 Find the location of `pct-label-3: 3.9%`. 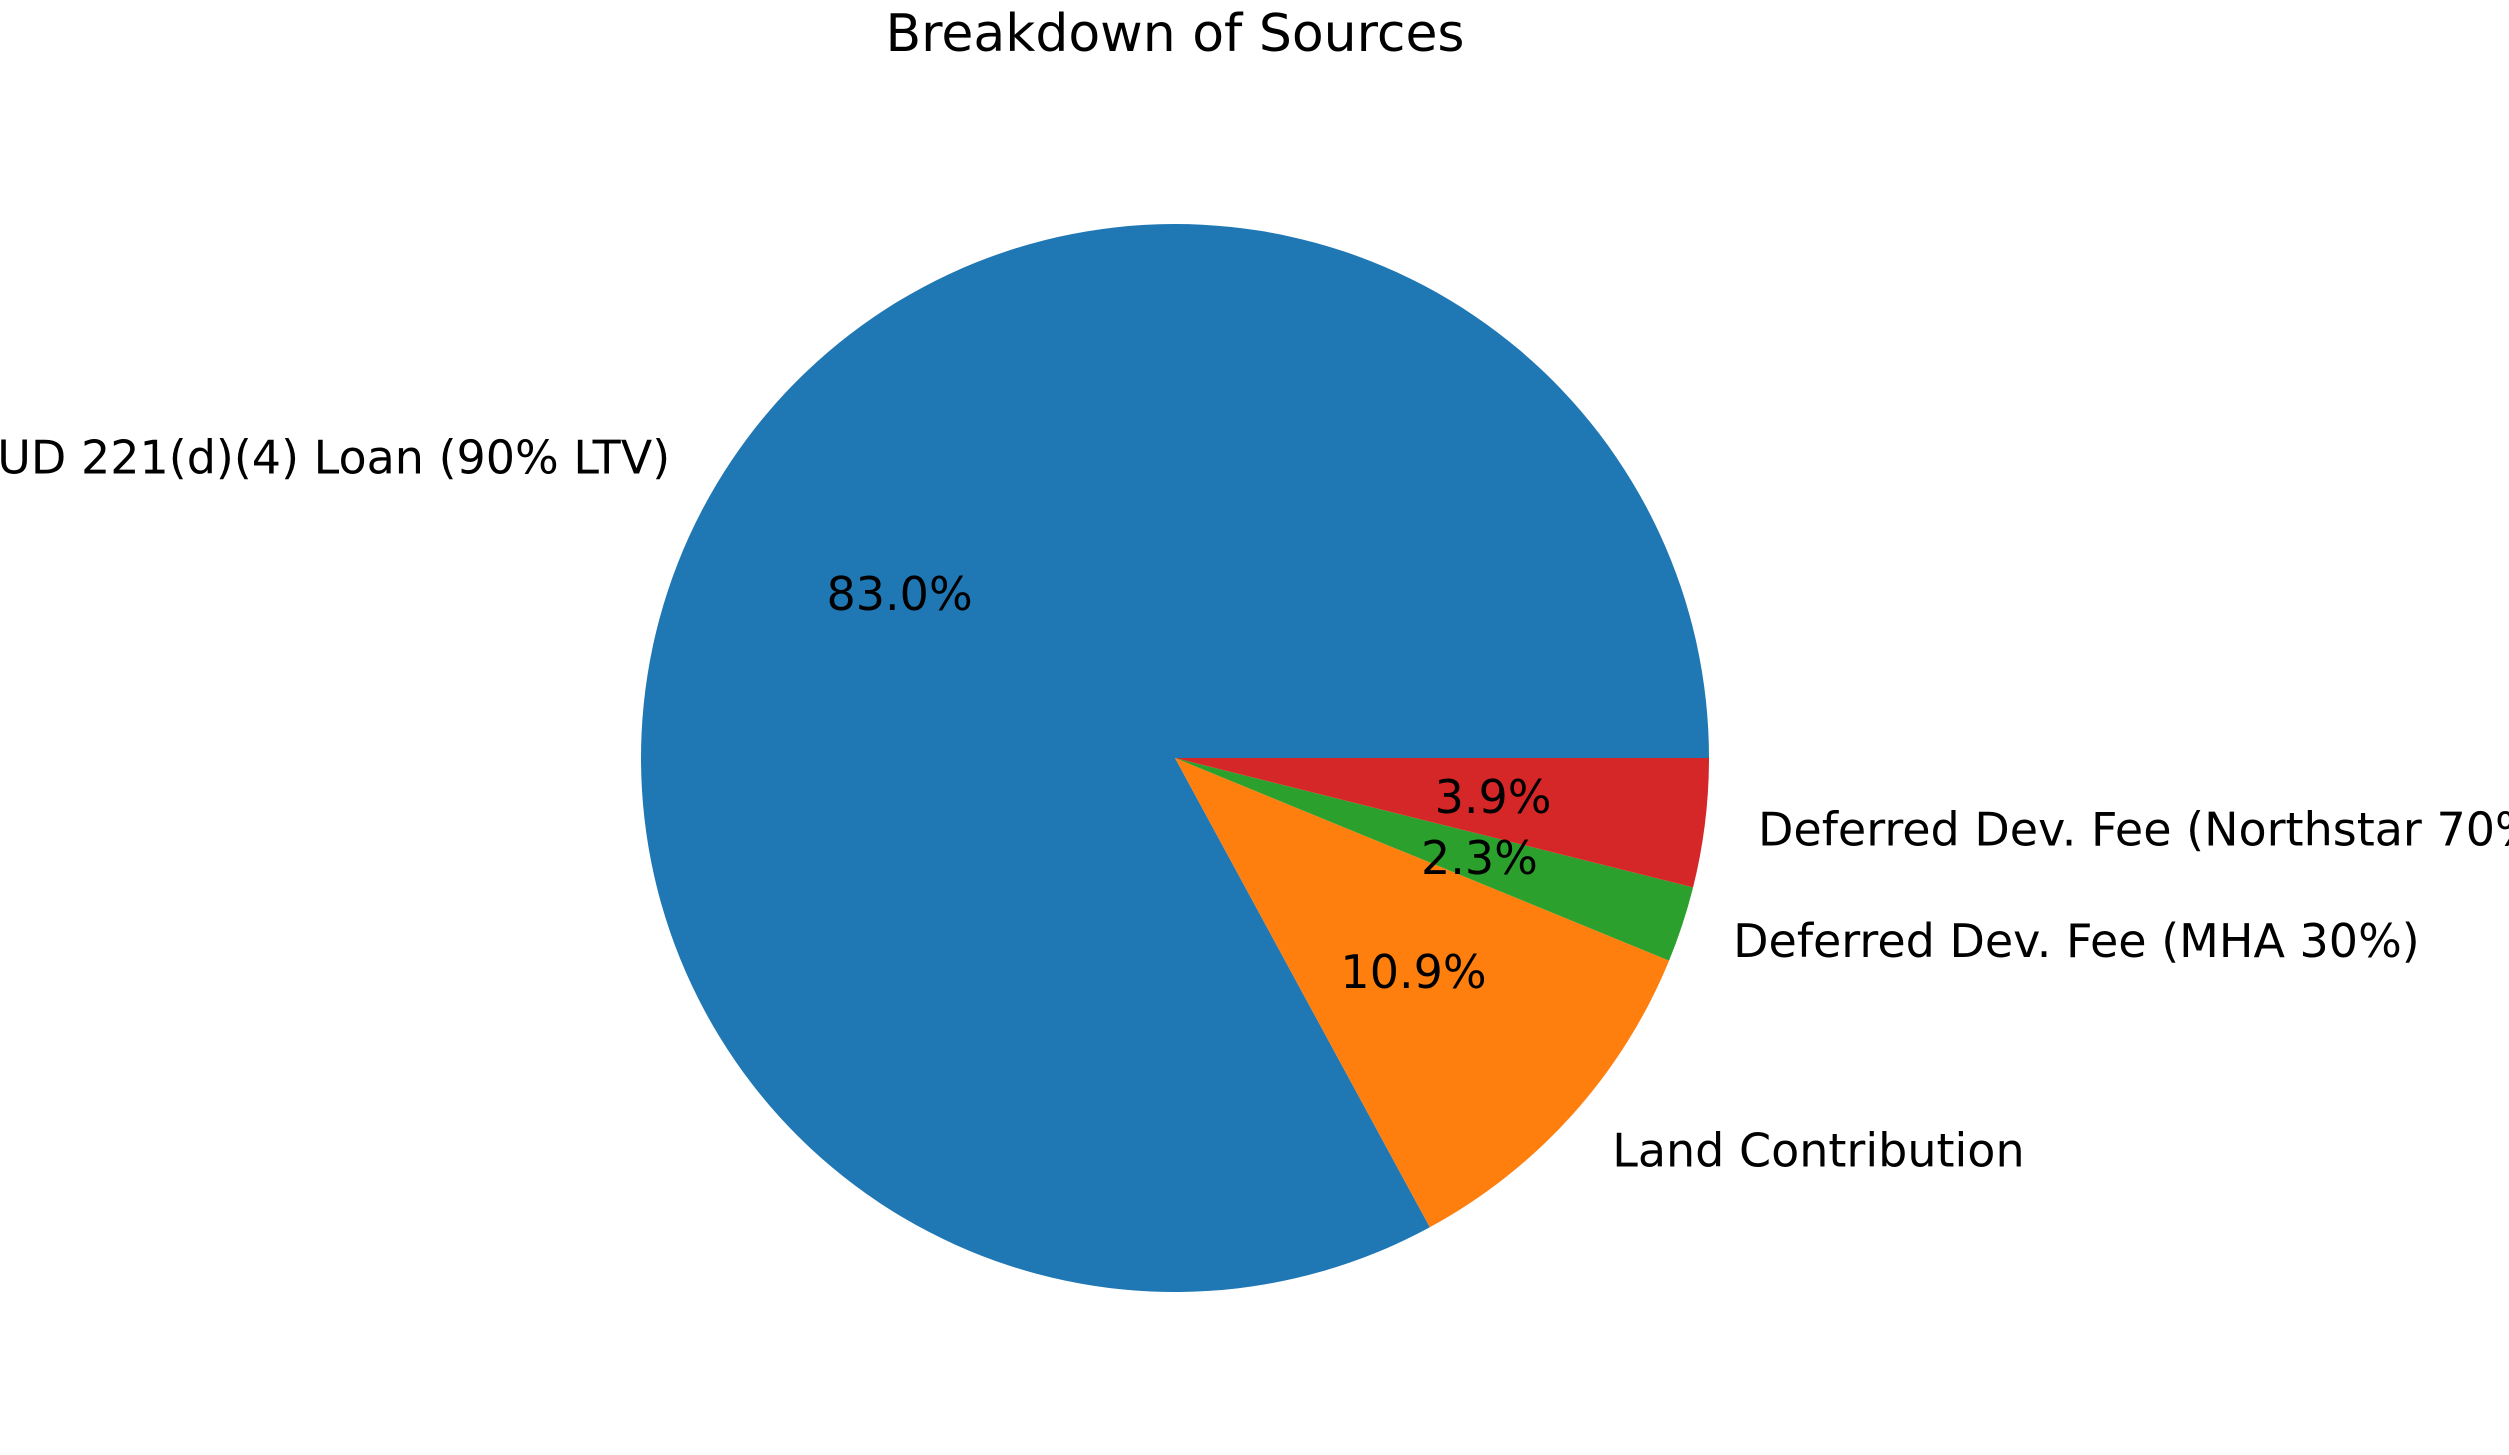

pct-label-3: 3.9% is located at coordinates (1493, 797).